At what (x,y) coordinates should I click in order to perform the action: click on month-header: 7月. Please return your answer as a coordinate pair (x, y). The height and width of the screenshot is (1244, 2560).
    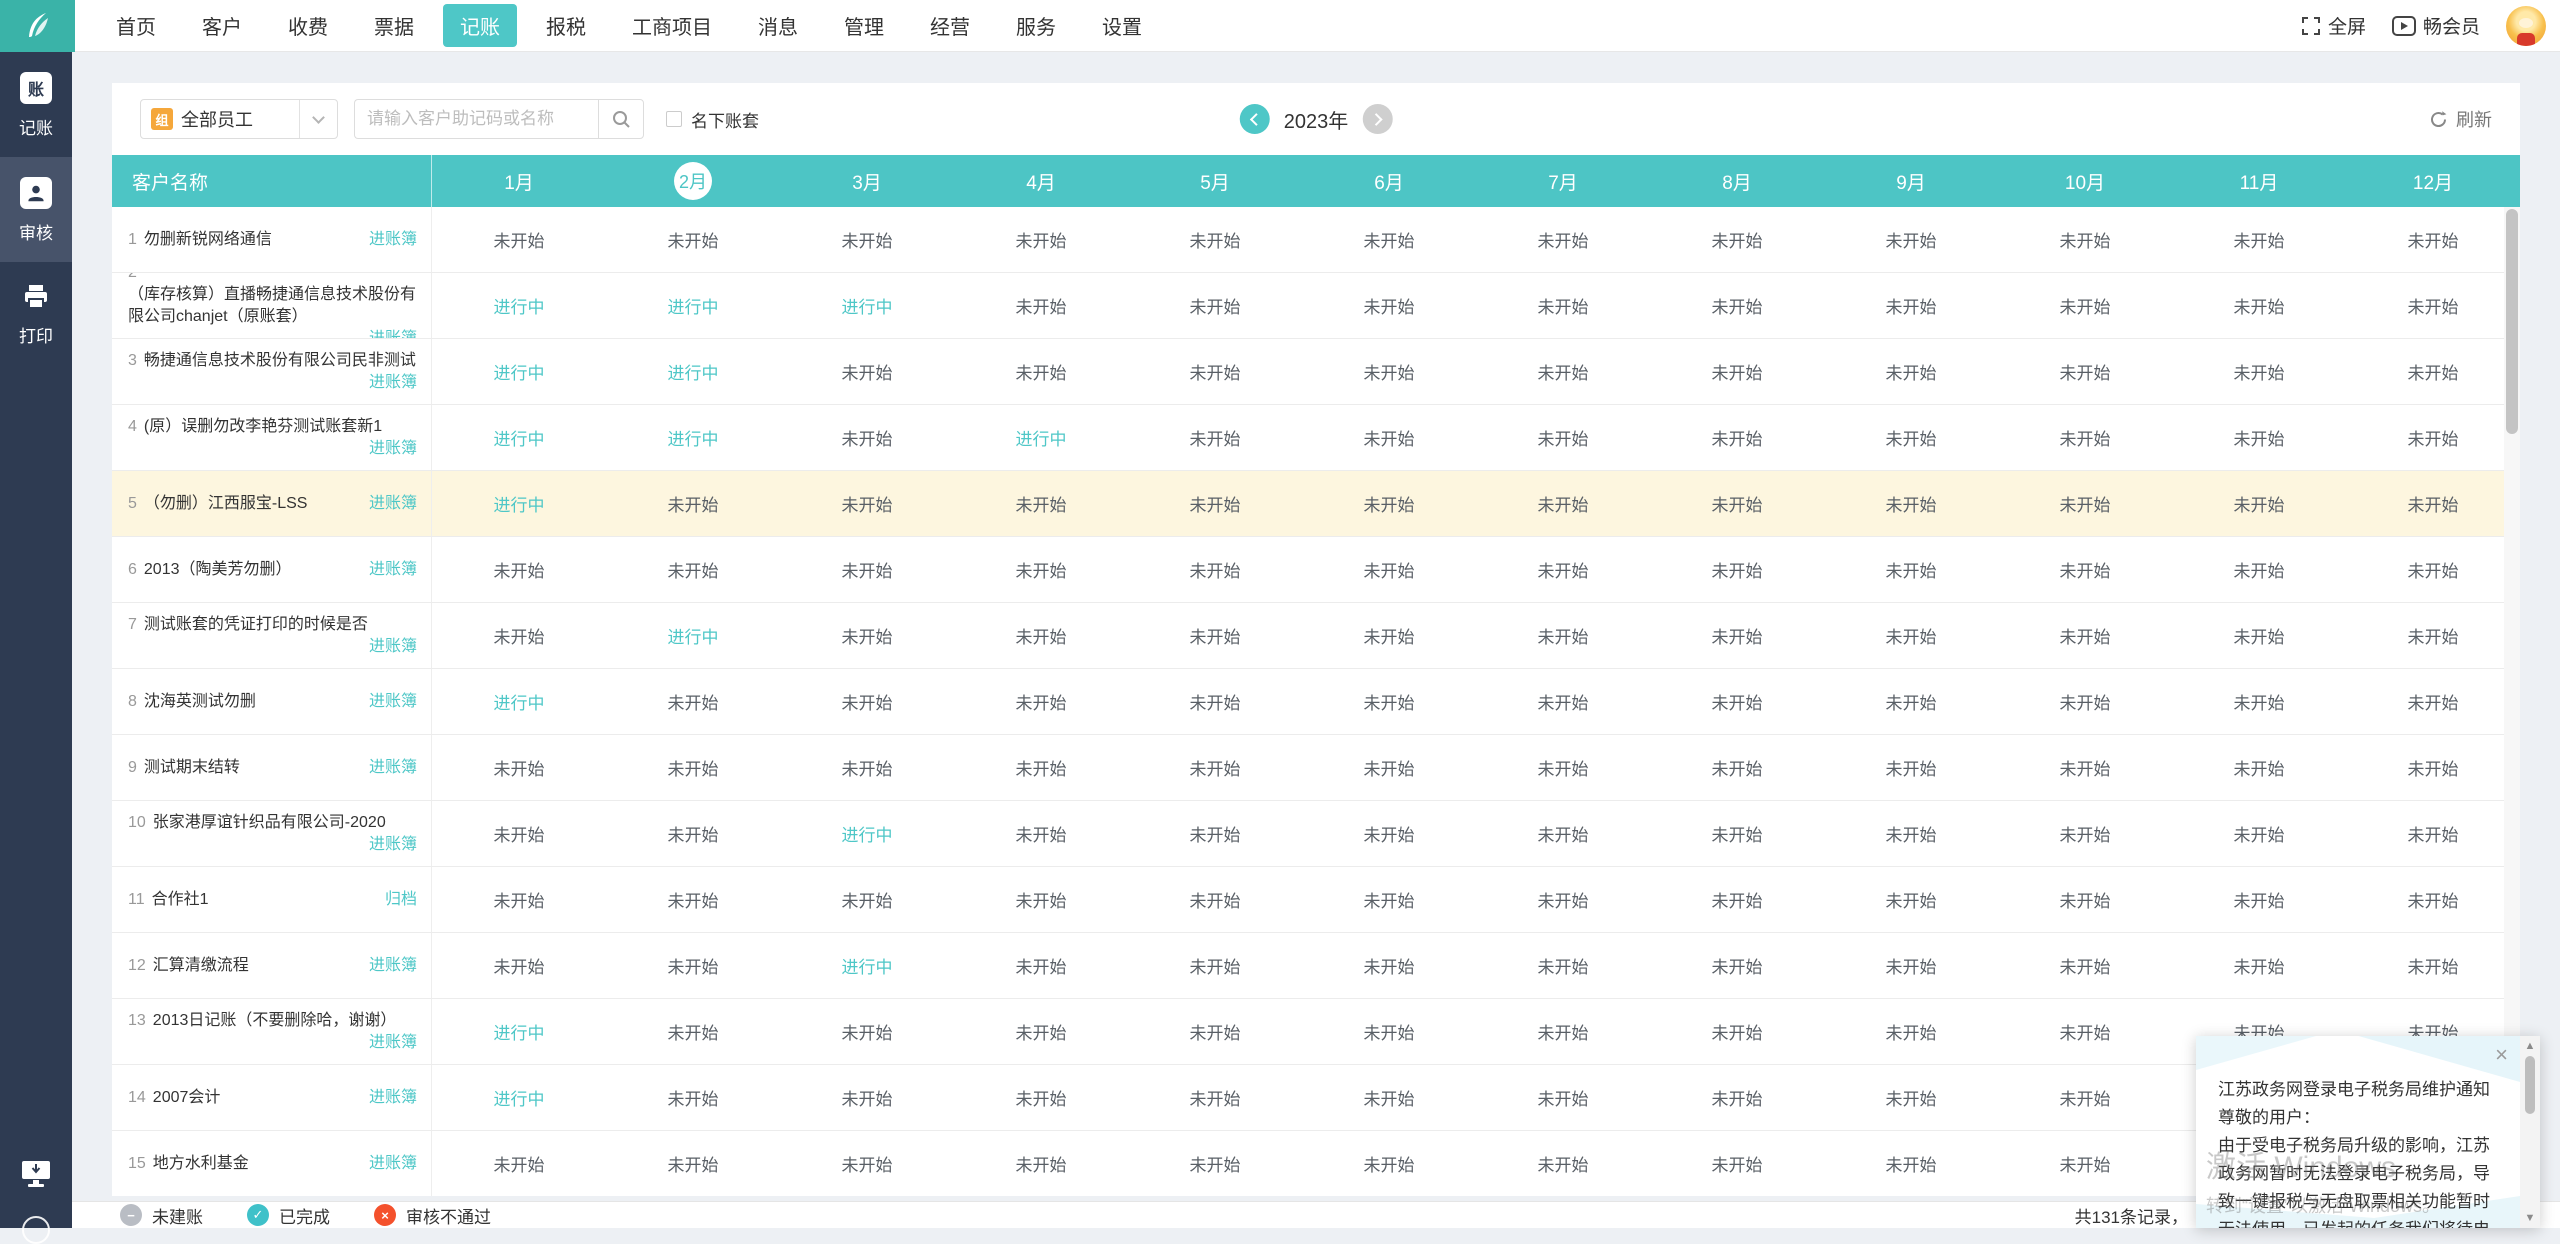
    Looking at the image, I should click on (1563, 181).